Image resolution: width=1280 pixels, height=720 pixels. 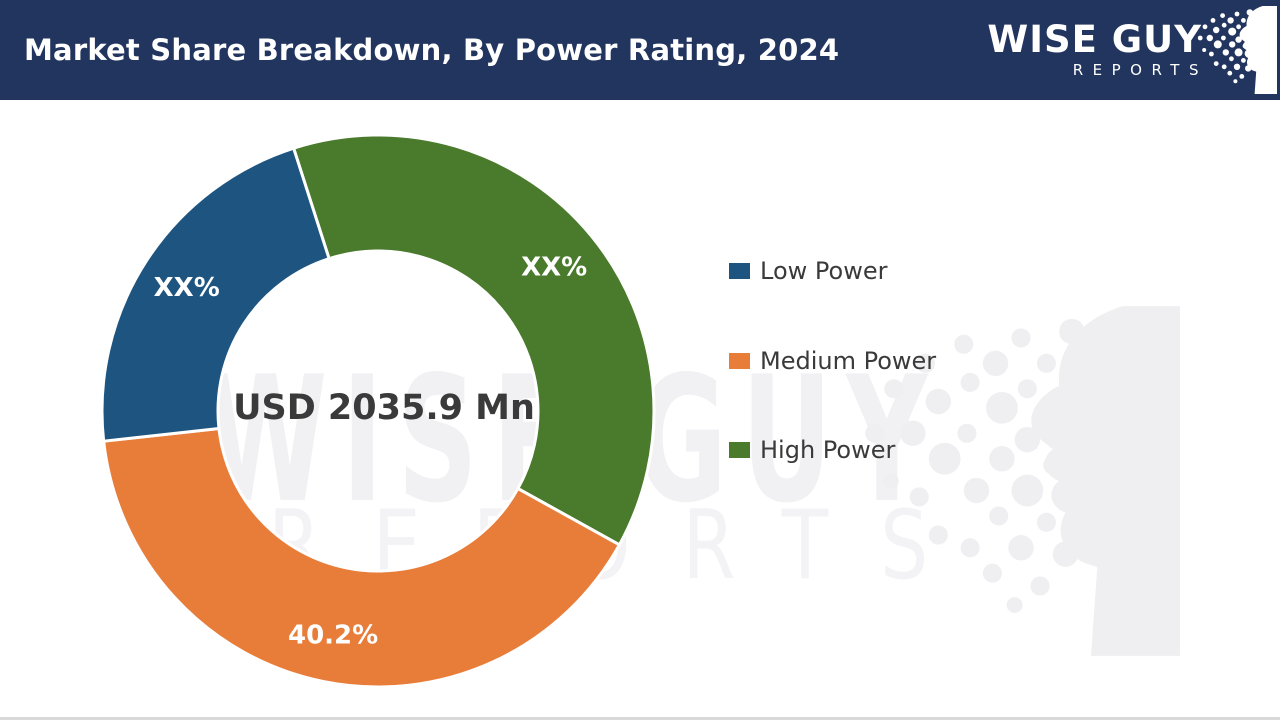 I want to click on legend-label-medium-power: Medium Power, so click(x=848, y=361).